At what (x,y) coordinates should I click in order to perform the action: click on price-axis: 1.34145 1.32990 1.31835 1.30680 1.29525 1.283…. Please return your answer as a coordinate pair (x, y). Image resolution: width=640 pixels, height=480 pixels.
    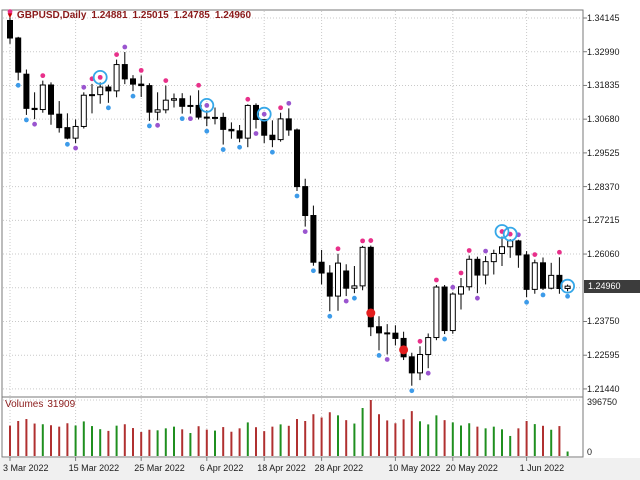
    Looking at the image, I should click on (613, 229).